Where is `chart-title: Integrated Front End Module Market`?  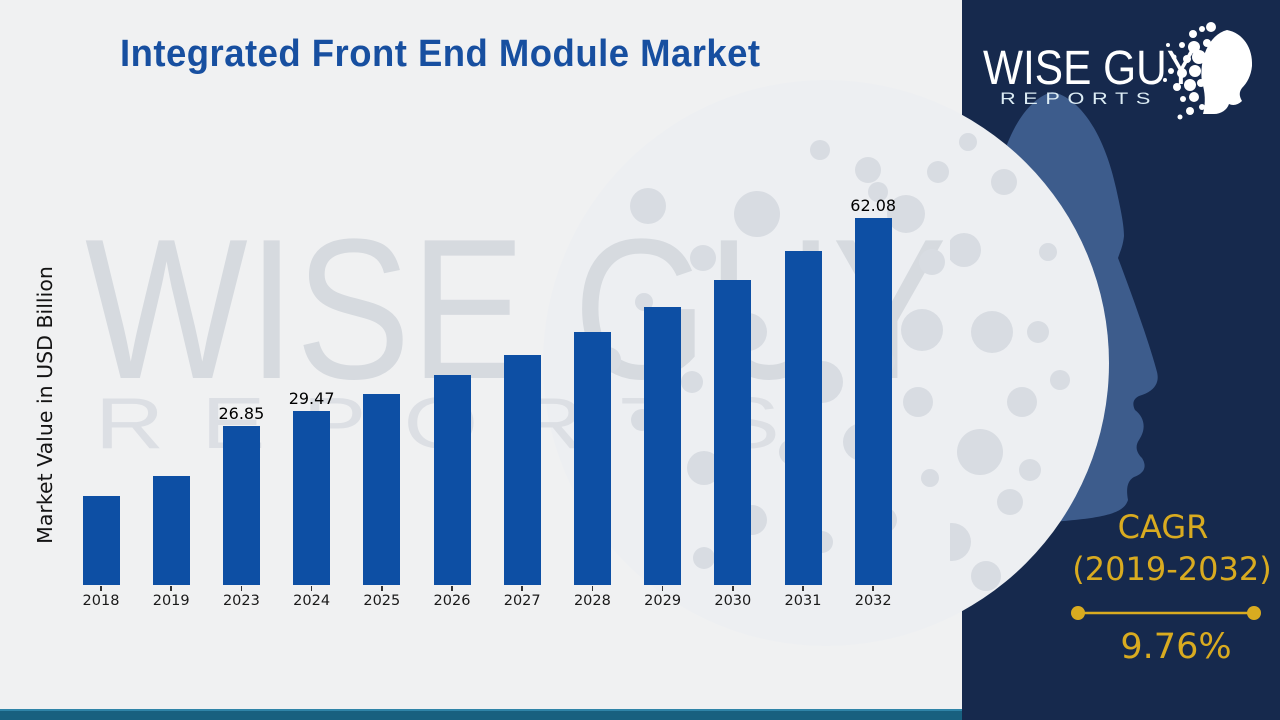
chart-title: Integrated Front End Module Market is located at coordinates (440, 54).